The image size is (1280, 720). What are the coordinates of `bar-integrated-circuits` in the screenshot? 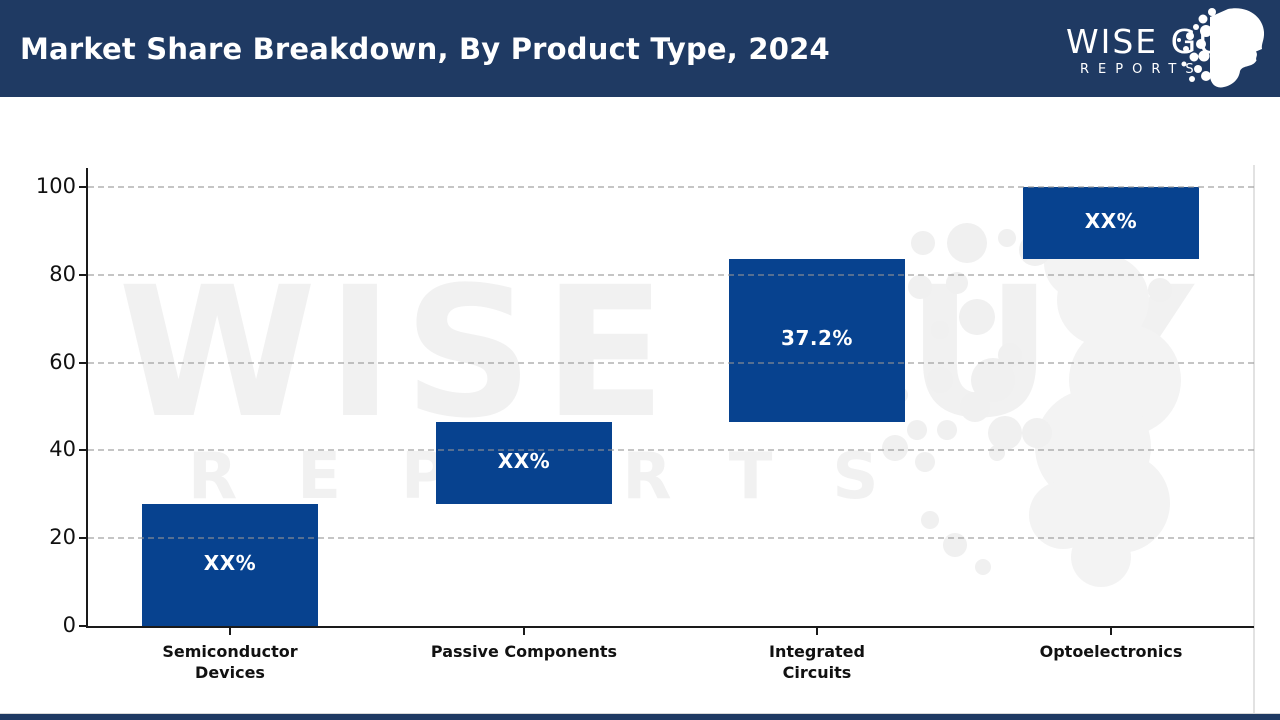 It's located at (817, 340).